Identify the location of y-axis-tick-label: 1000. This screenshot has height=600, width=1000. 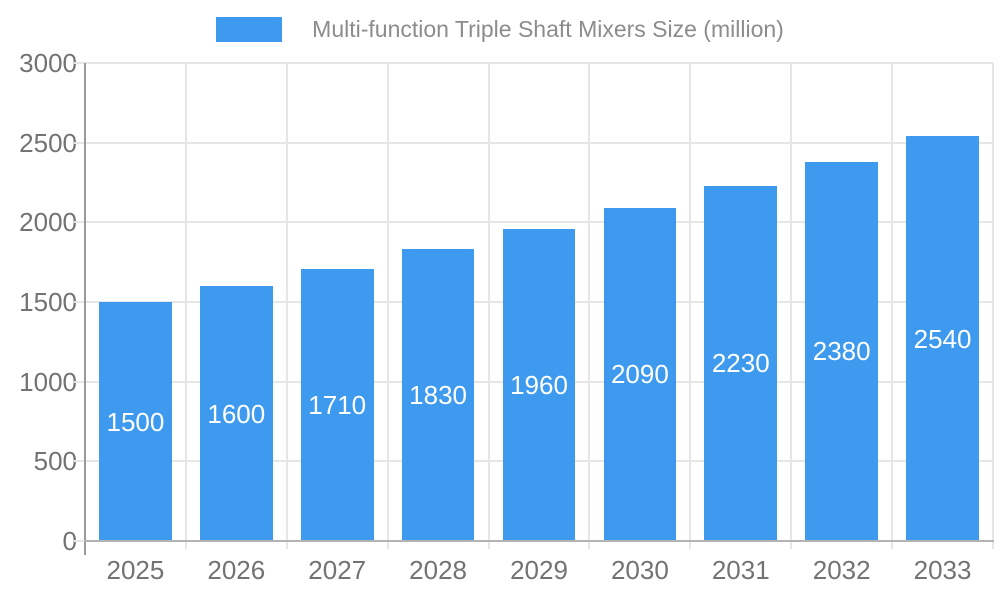
(48, 381).